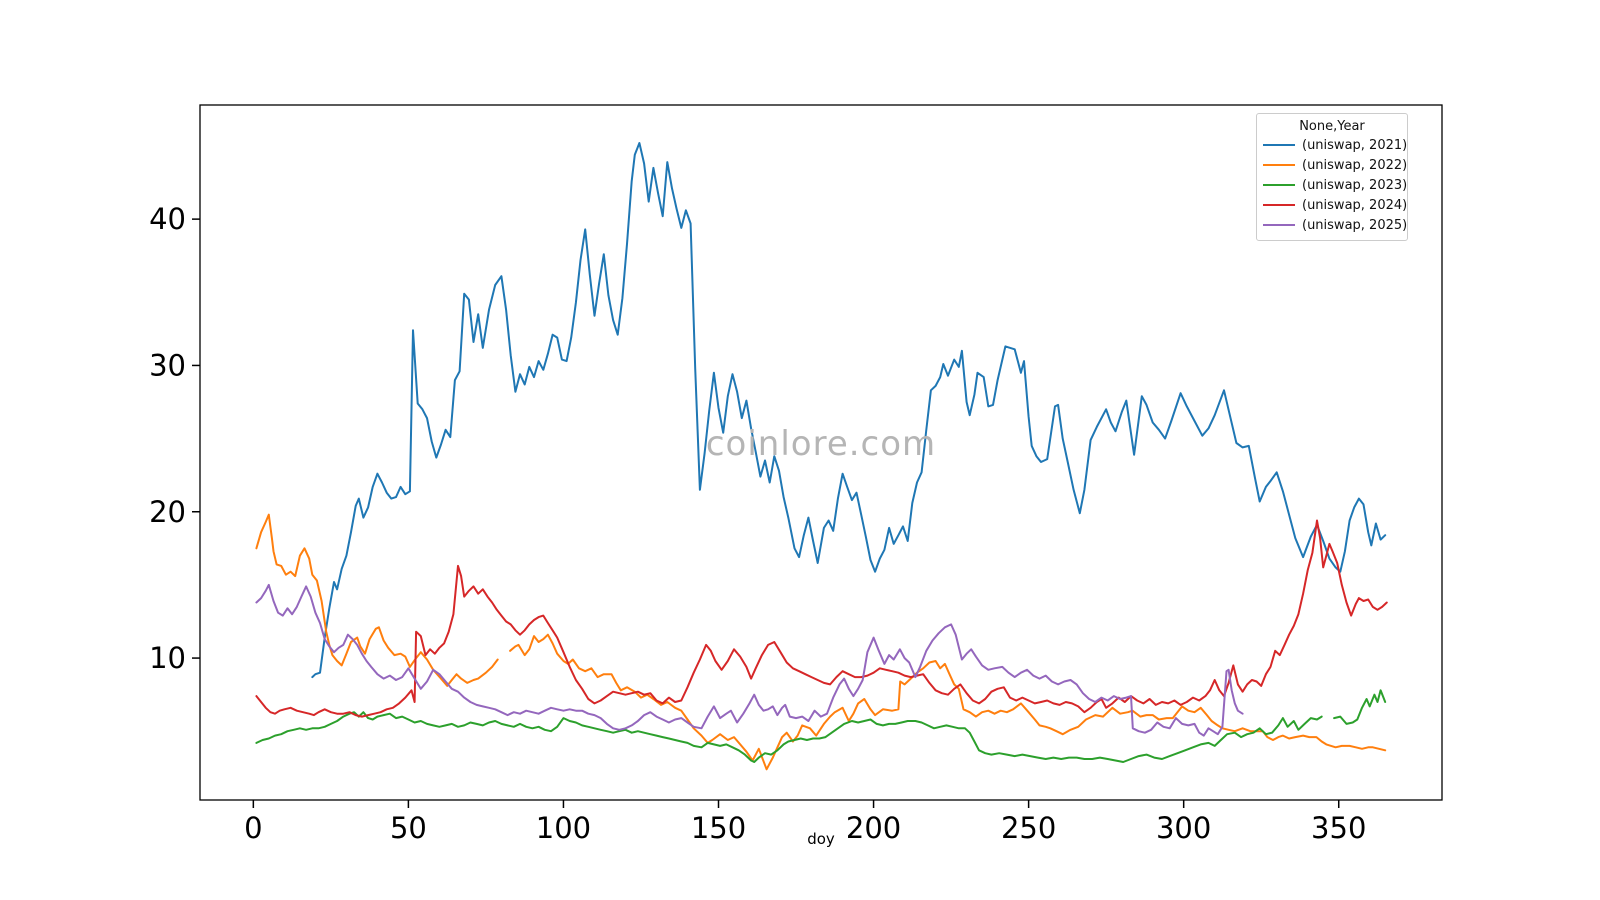  I want to click on legend-item-label: (uniswap, 2023), so click(1355, 185).